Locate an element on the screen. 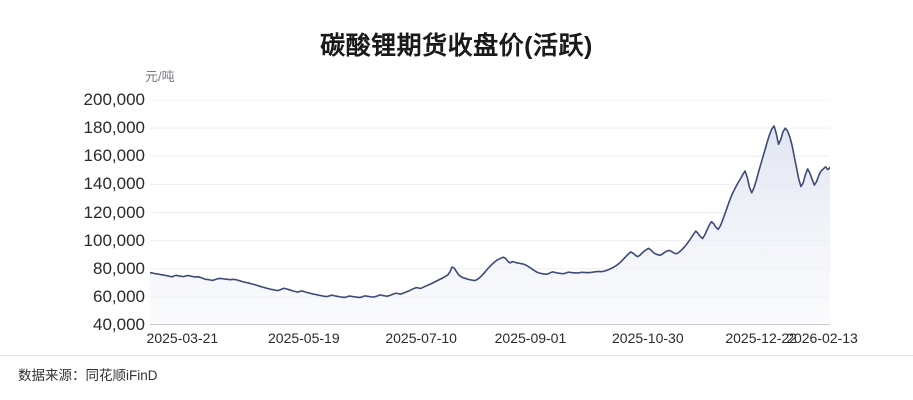  x-tick-label: 2025-10-30 is located at coordinates (648, 338).